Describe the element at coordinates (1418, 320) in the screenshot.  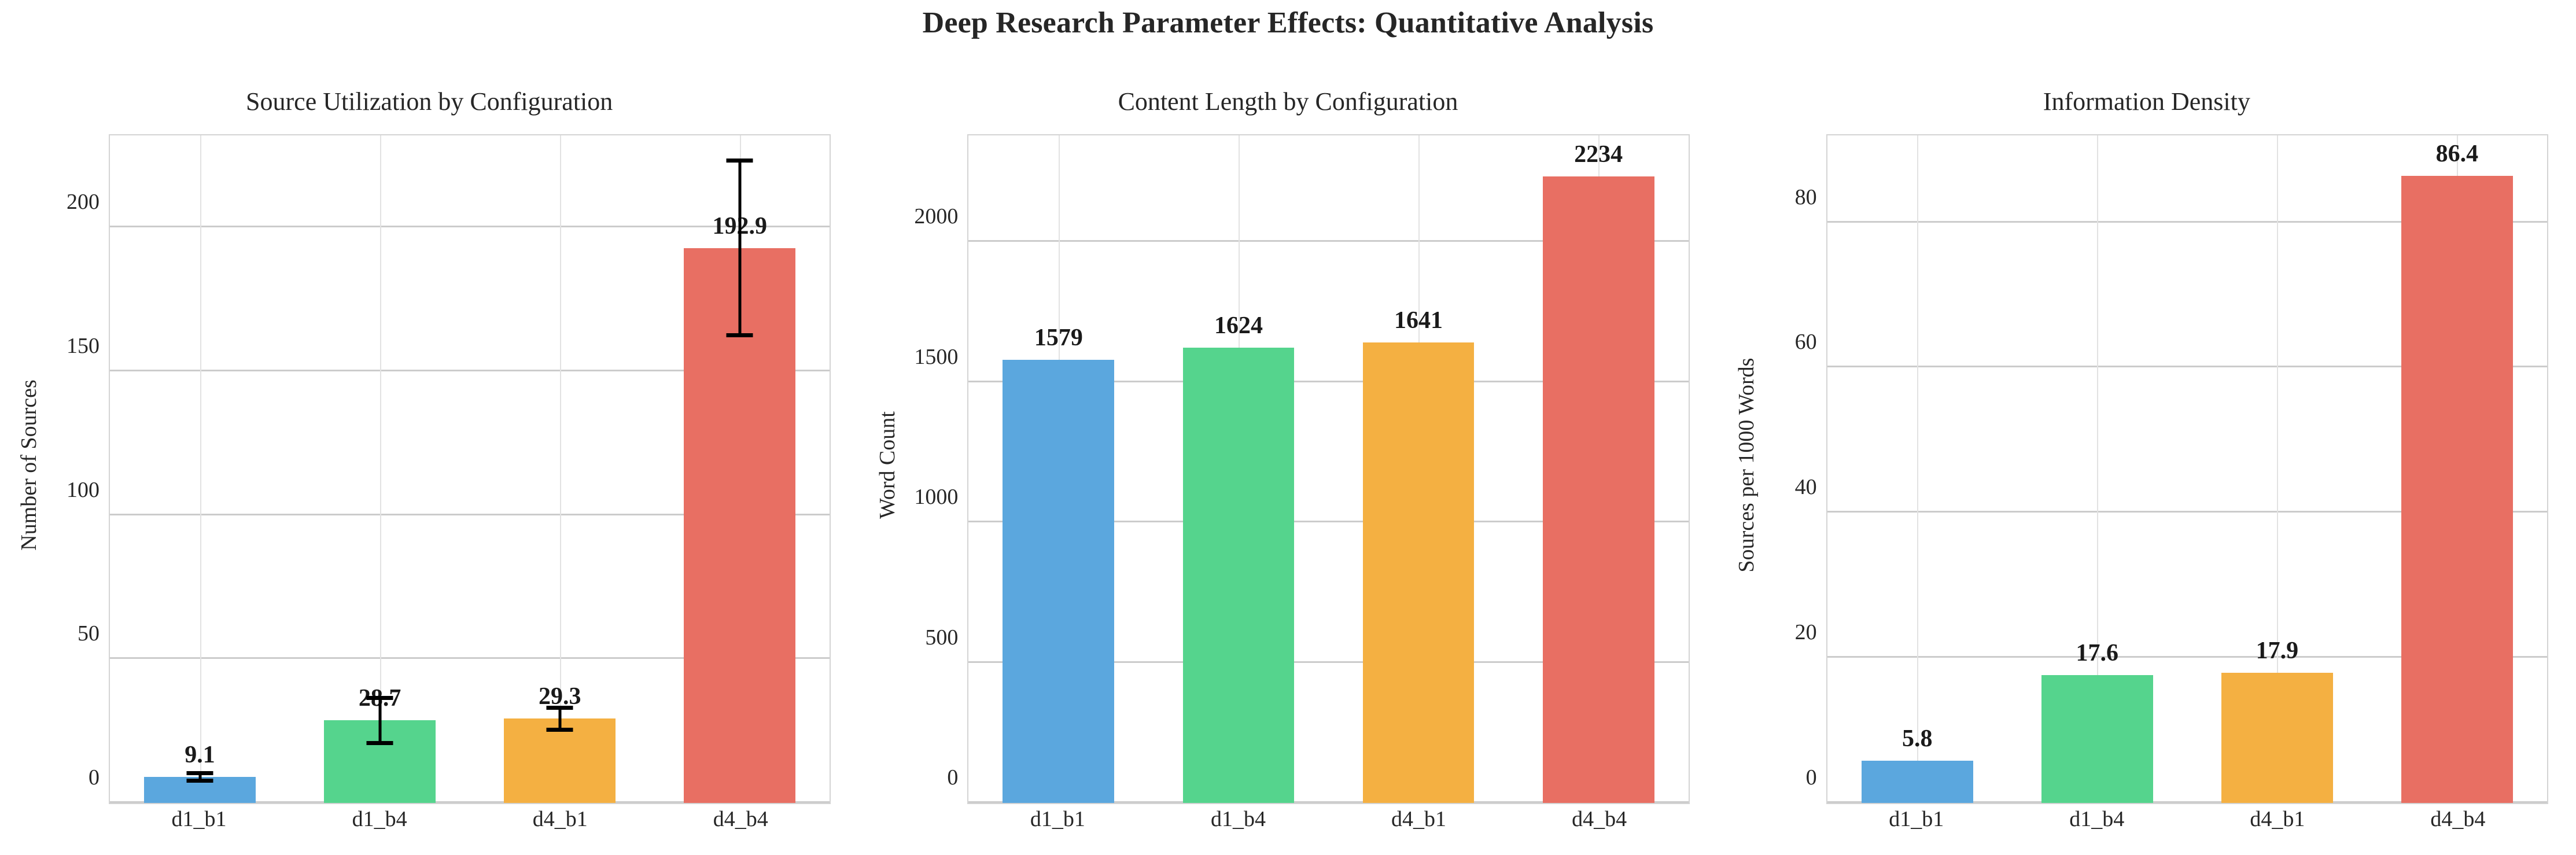
I see `bar-value-label: 1641` at that location.